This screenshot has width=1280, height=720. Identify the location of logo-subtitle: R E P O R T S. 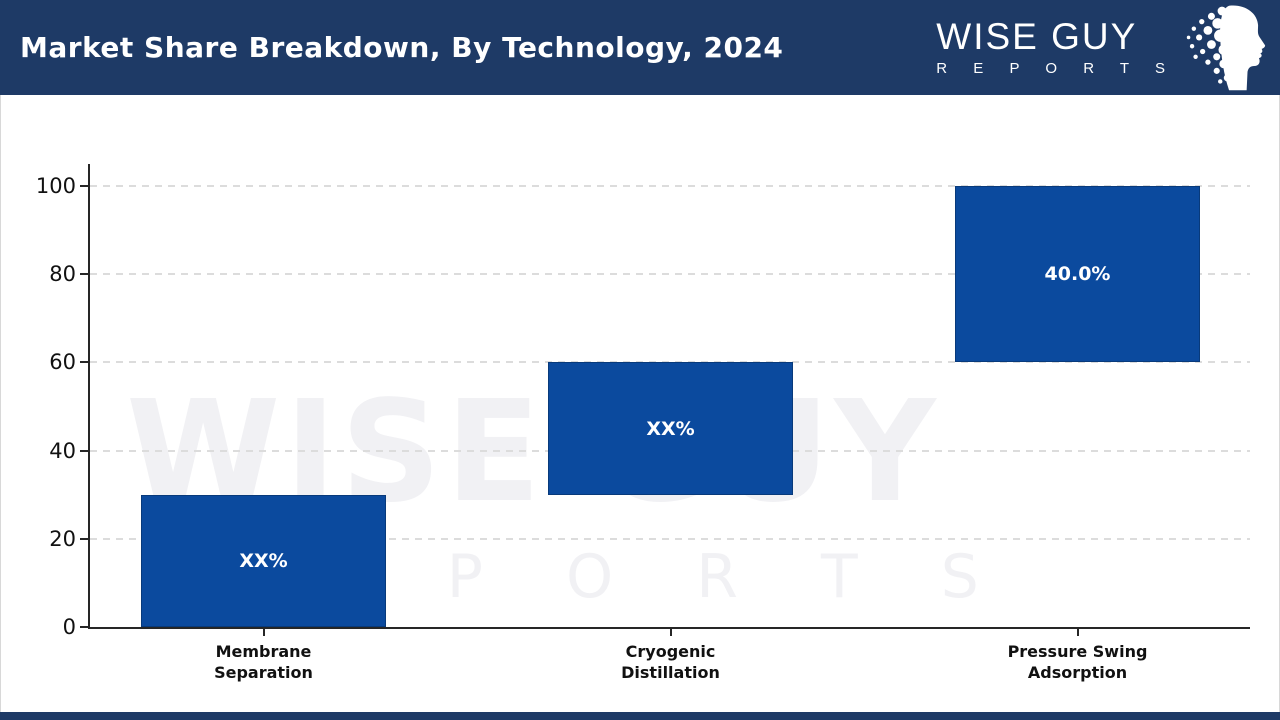
(1056, 68).